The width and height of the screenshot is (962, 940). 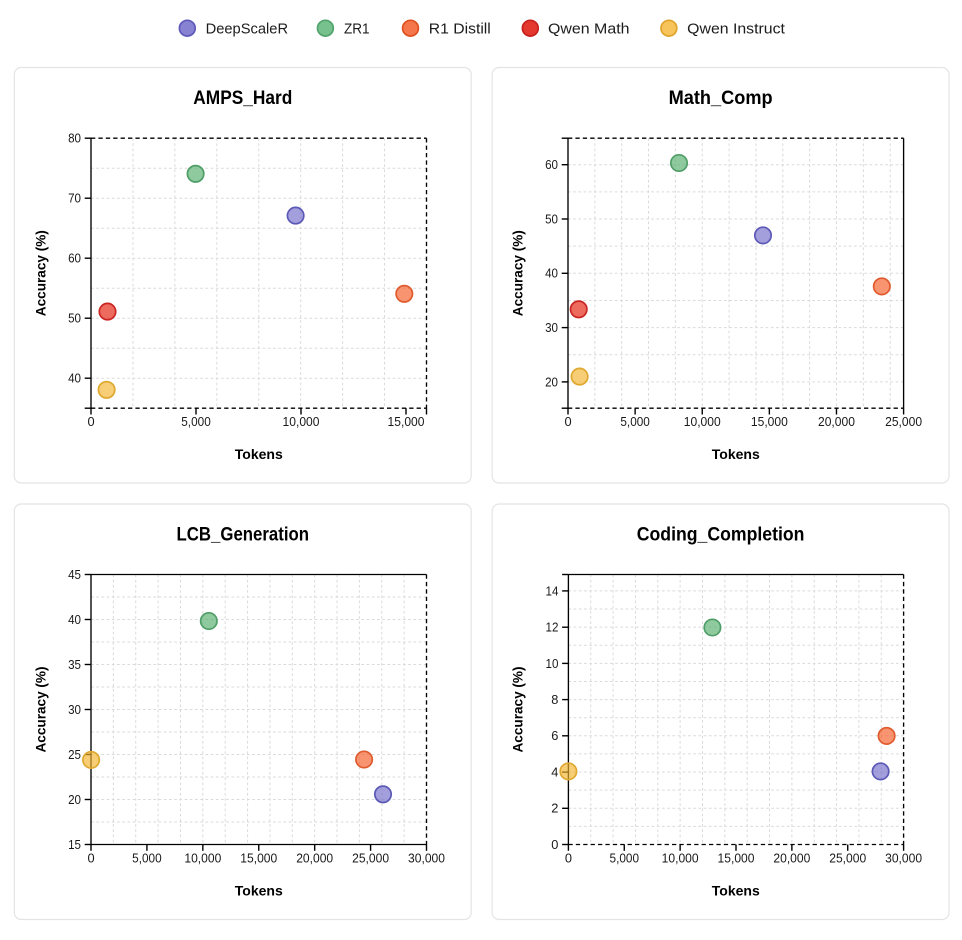 I want to click on svg-text: 2, so click(x=554, y=808).